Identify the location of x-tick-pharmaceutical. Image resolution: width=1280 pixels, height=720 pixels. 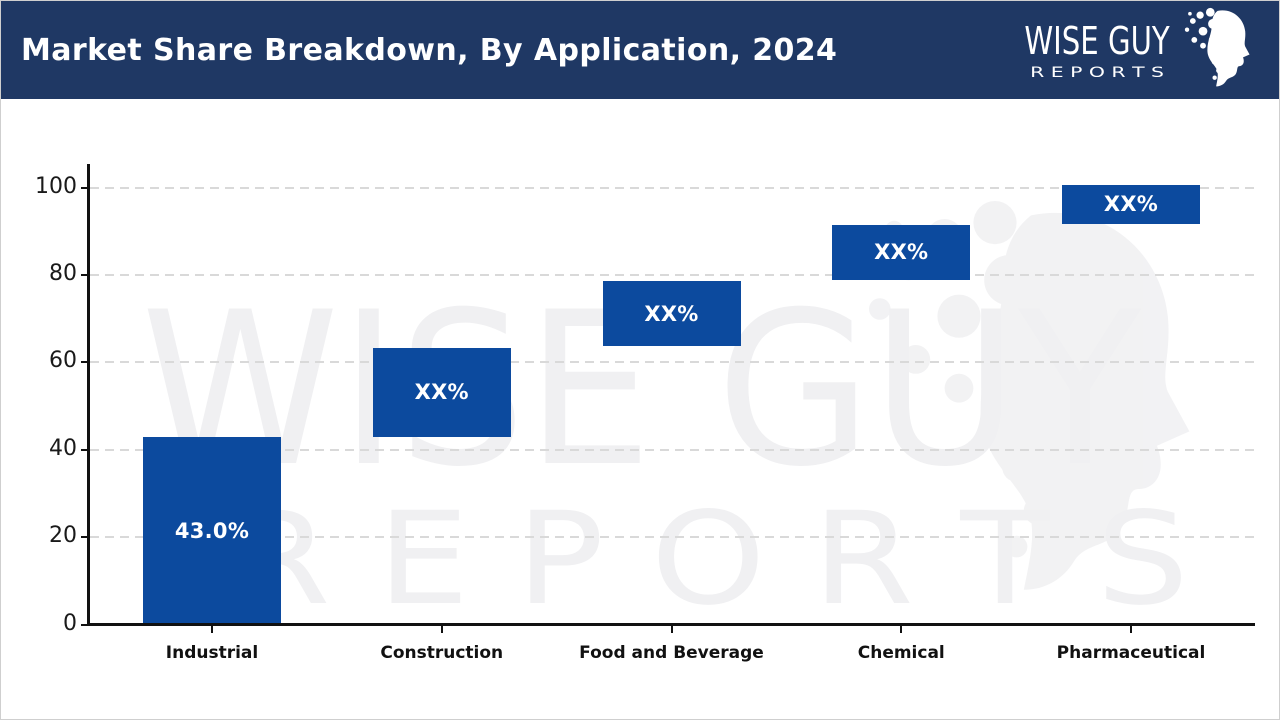
(1131, 629).